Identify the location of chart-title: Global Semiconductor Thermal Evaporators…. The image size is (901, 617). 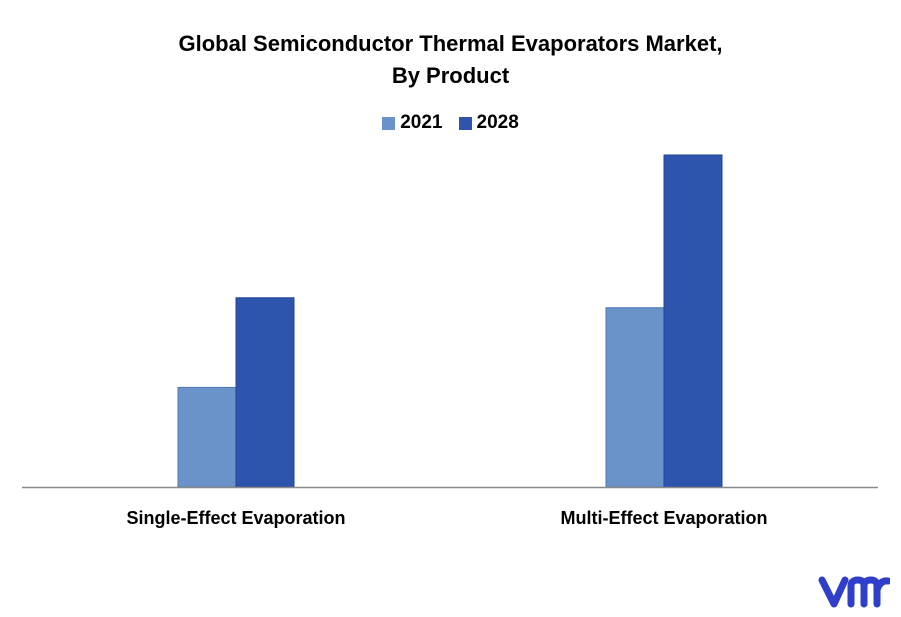
(450, 60).